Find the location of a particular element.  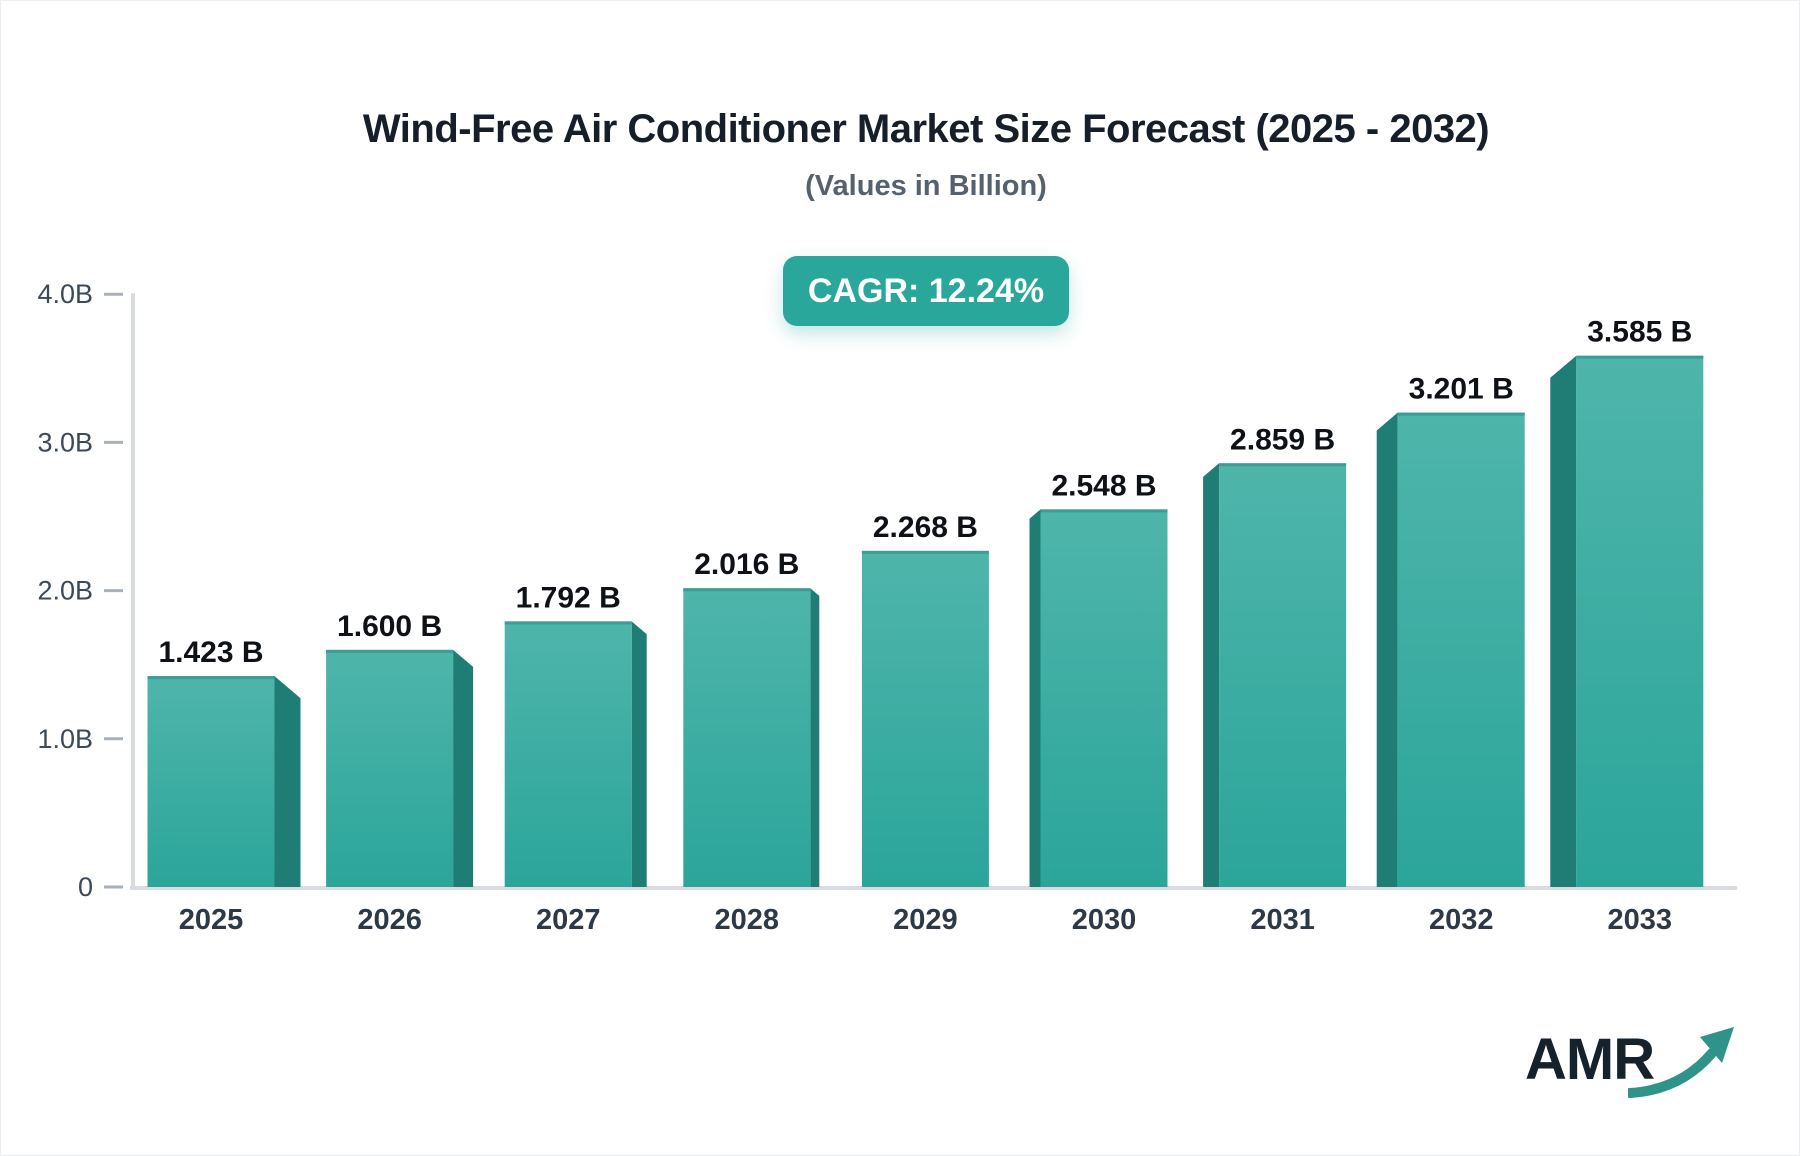

growth-arrow-icon is located at coordinates (1681, 1062).